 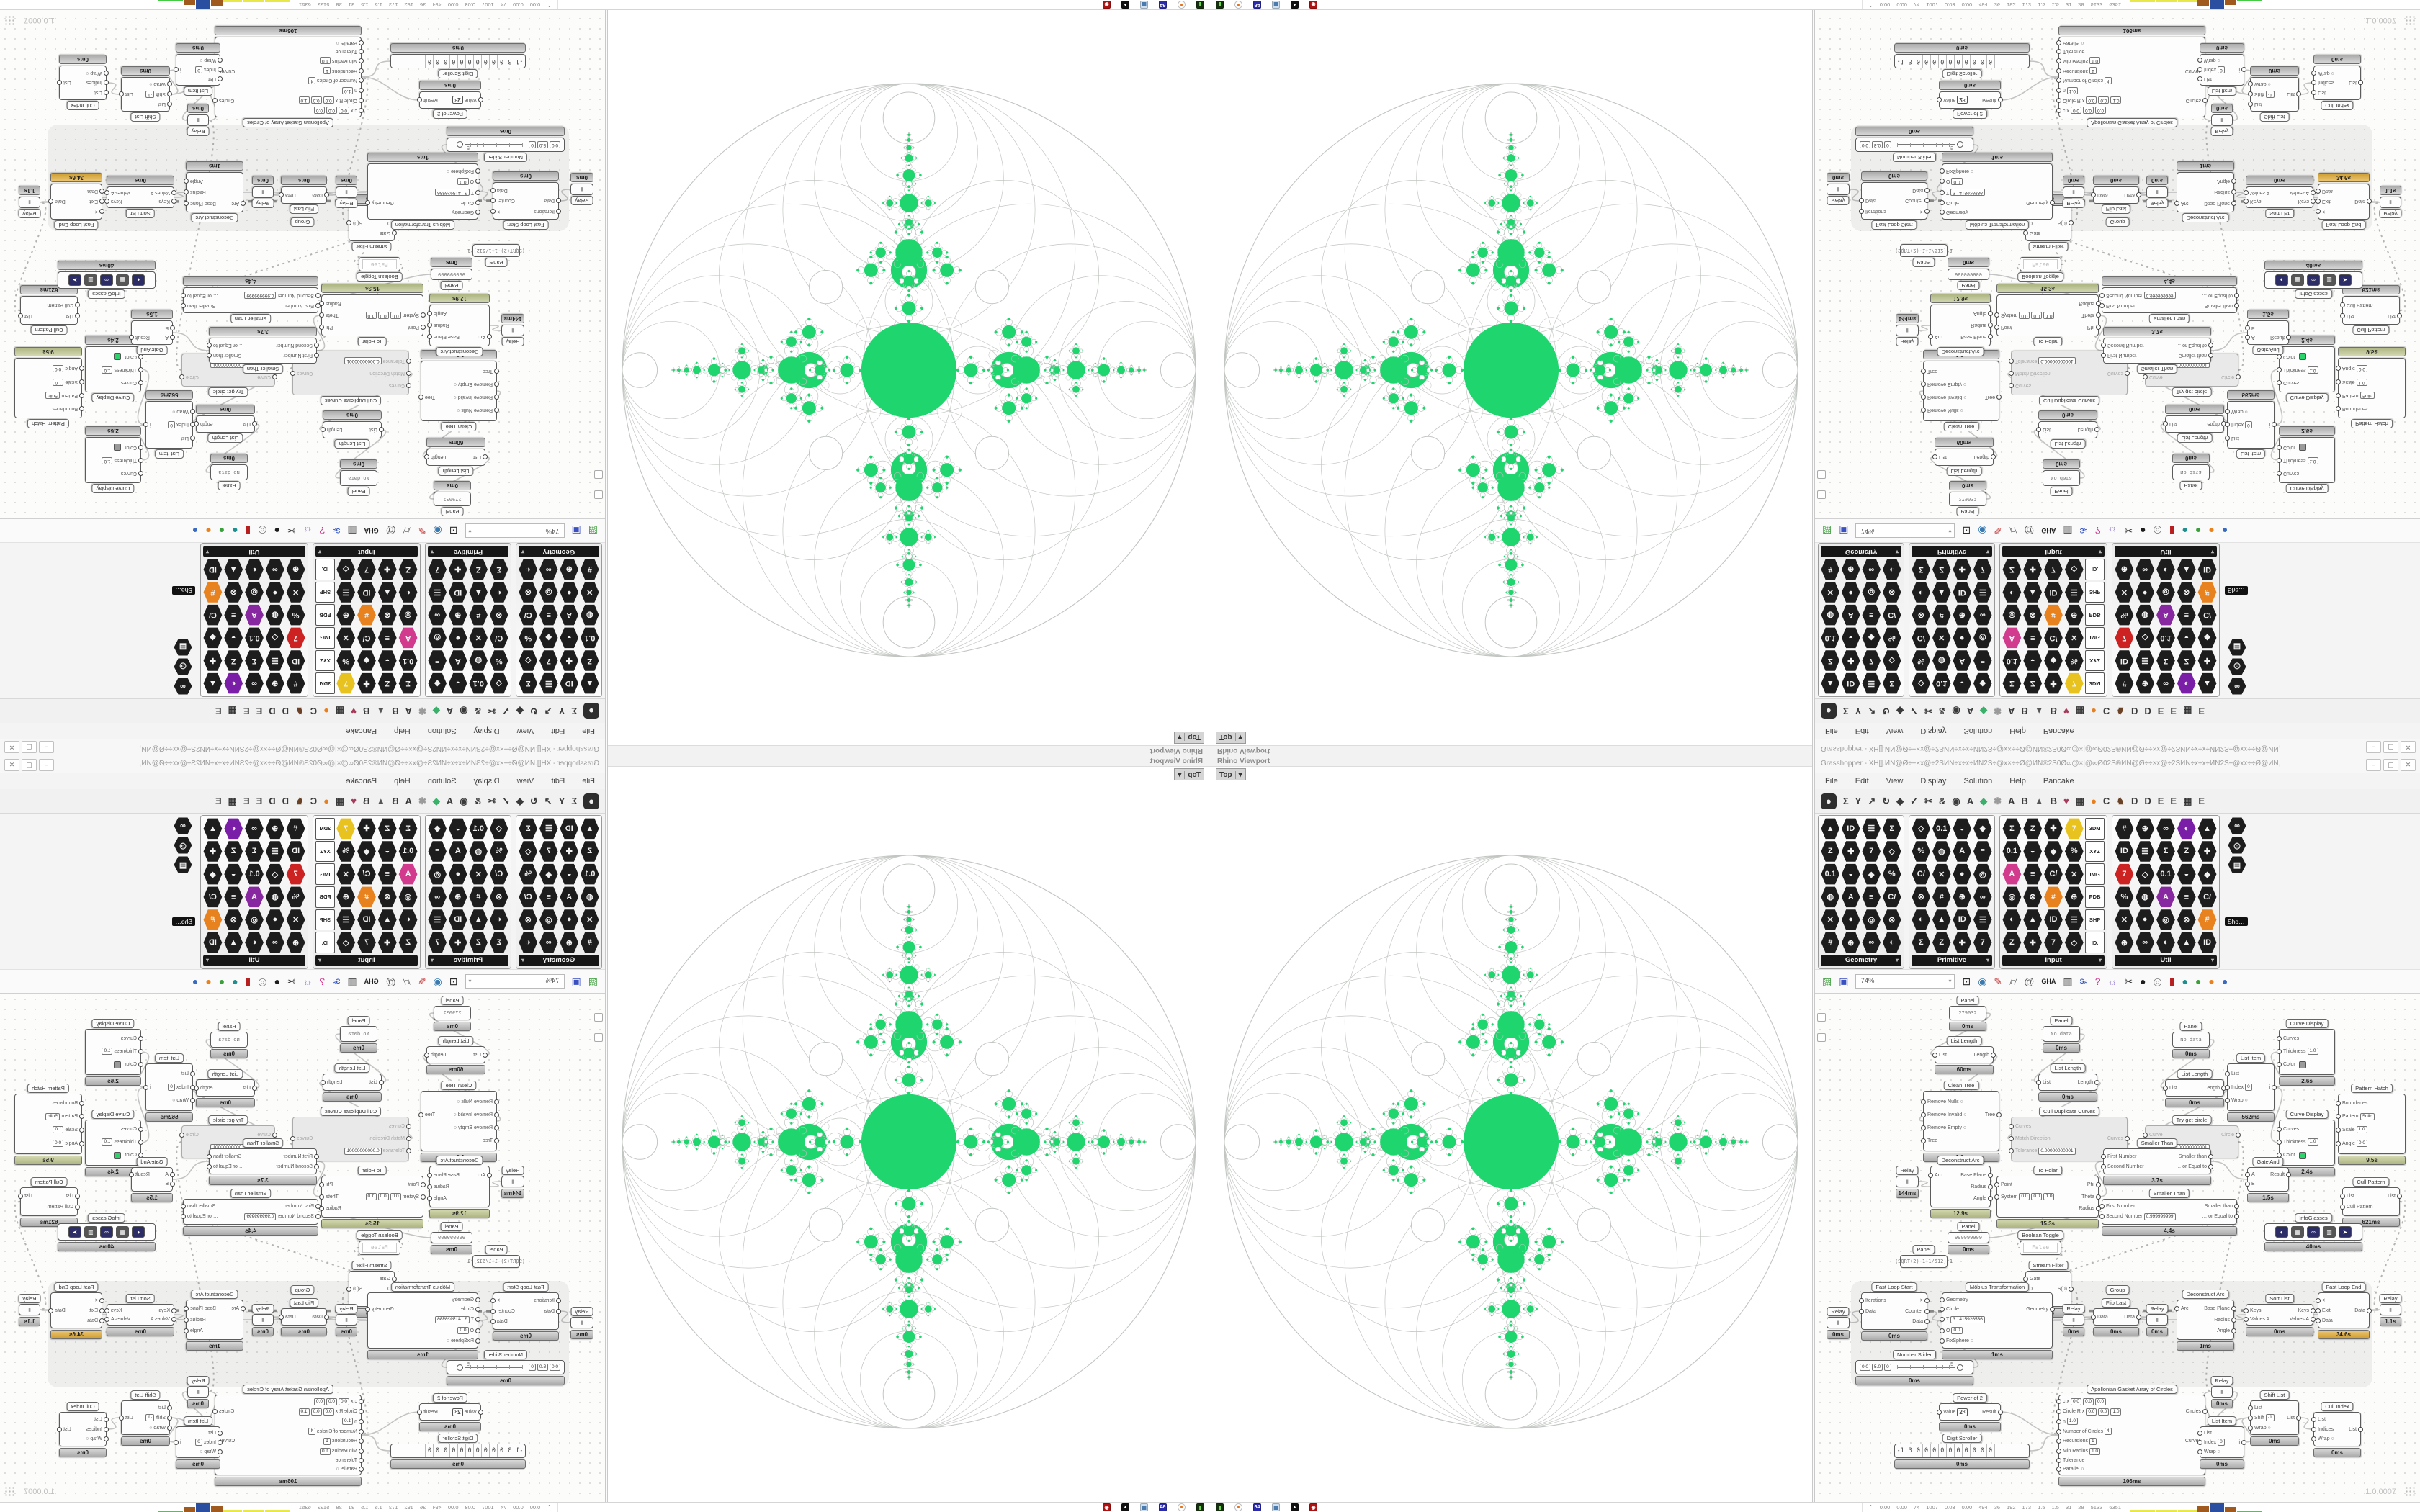 What do you see at coordinates (500, 683) in the screenshot?
I see `component-hex-icon: ◇` at bounding box center [500, 683].